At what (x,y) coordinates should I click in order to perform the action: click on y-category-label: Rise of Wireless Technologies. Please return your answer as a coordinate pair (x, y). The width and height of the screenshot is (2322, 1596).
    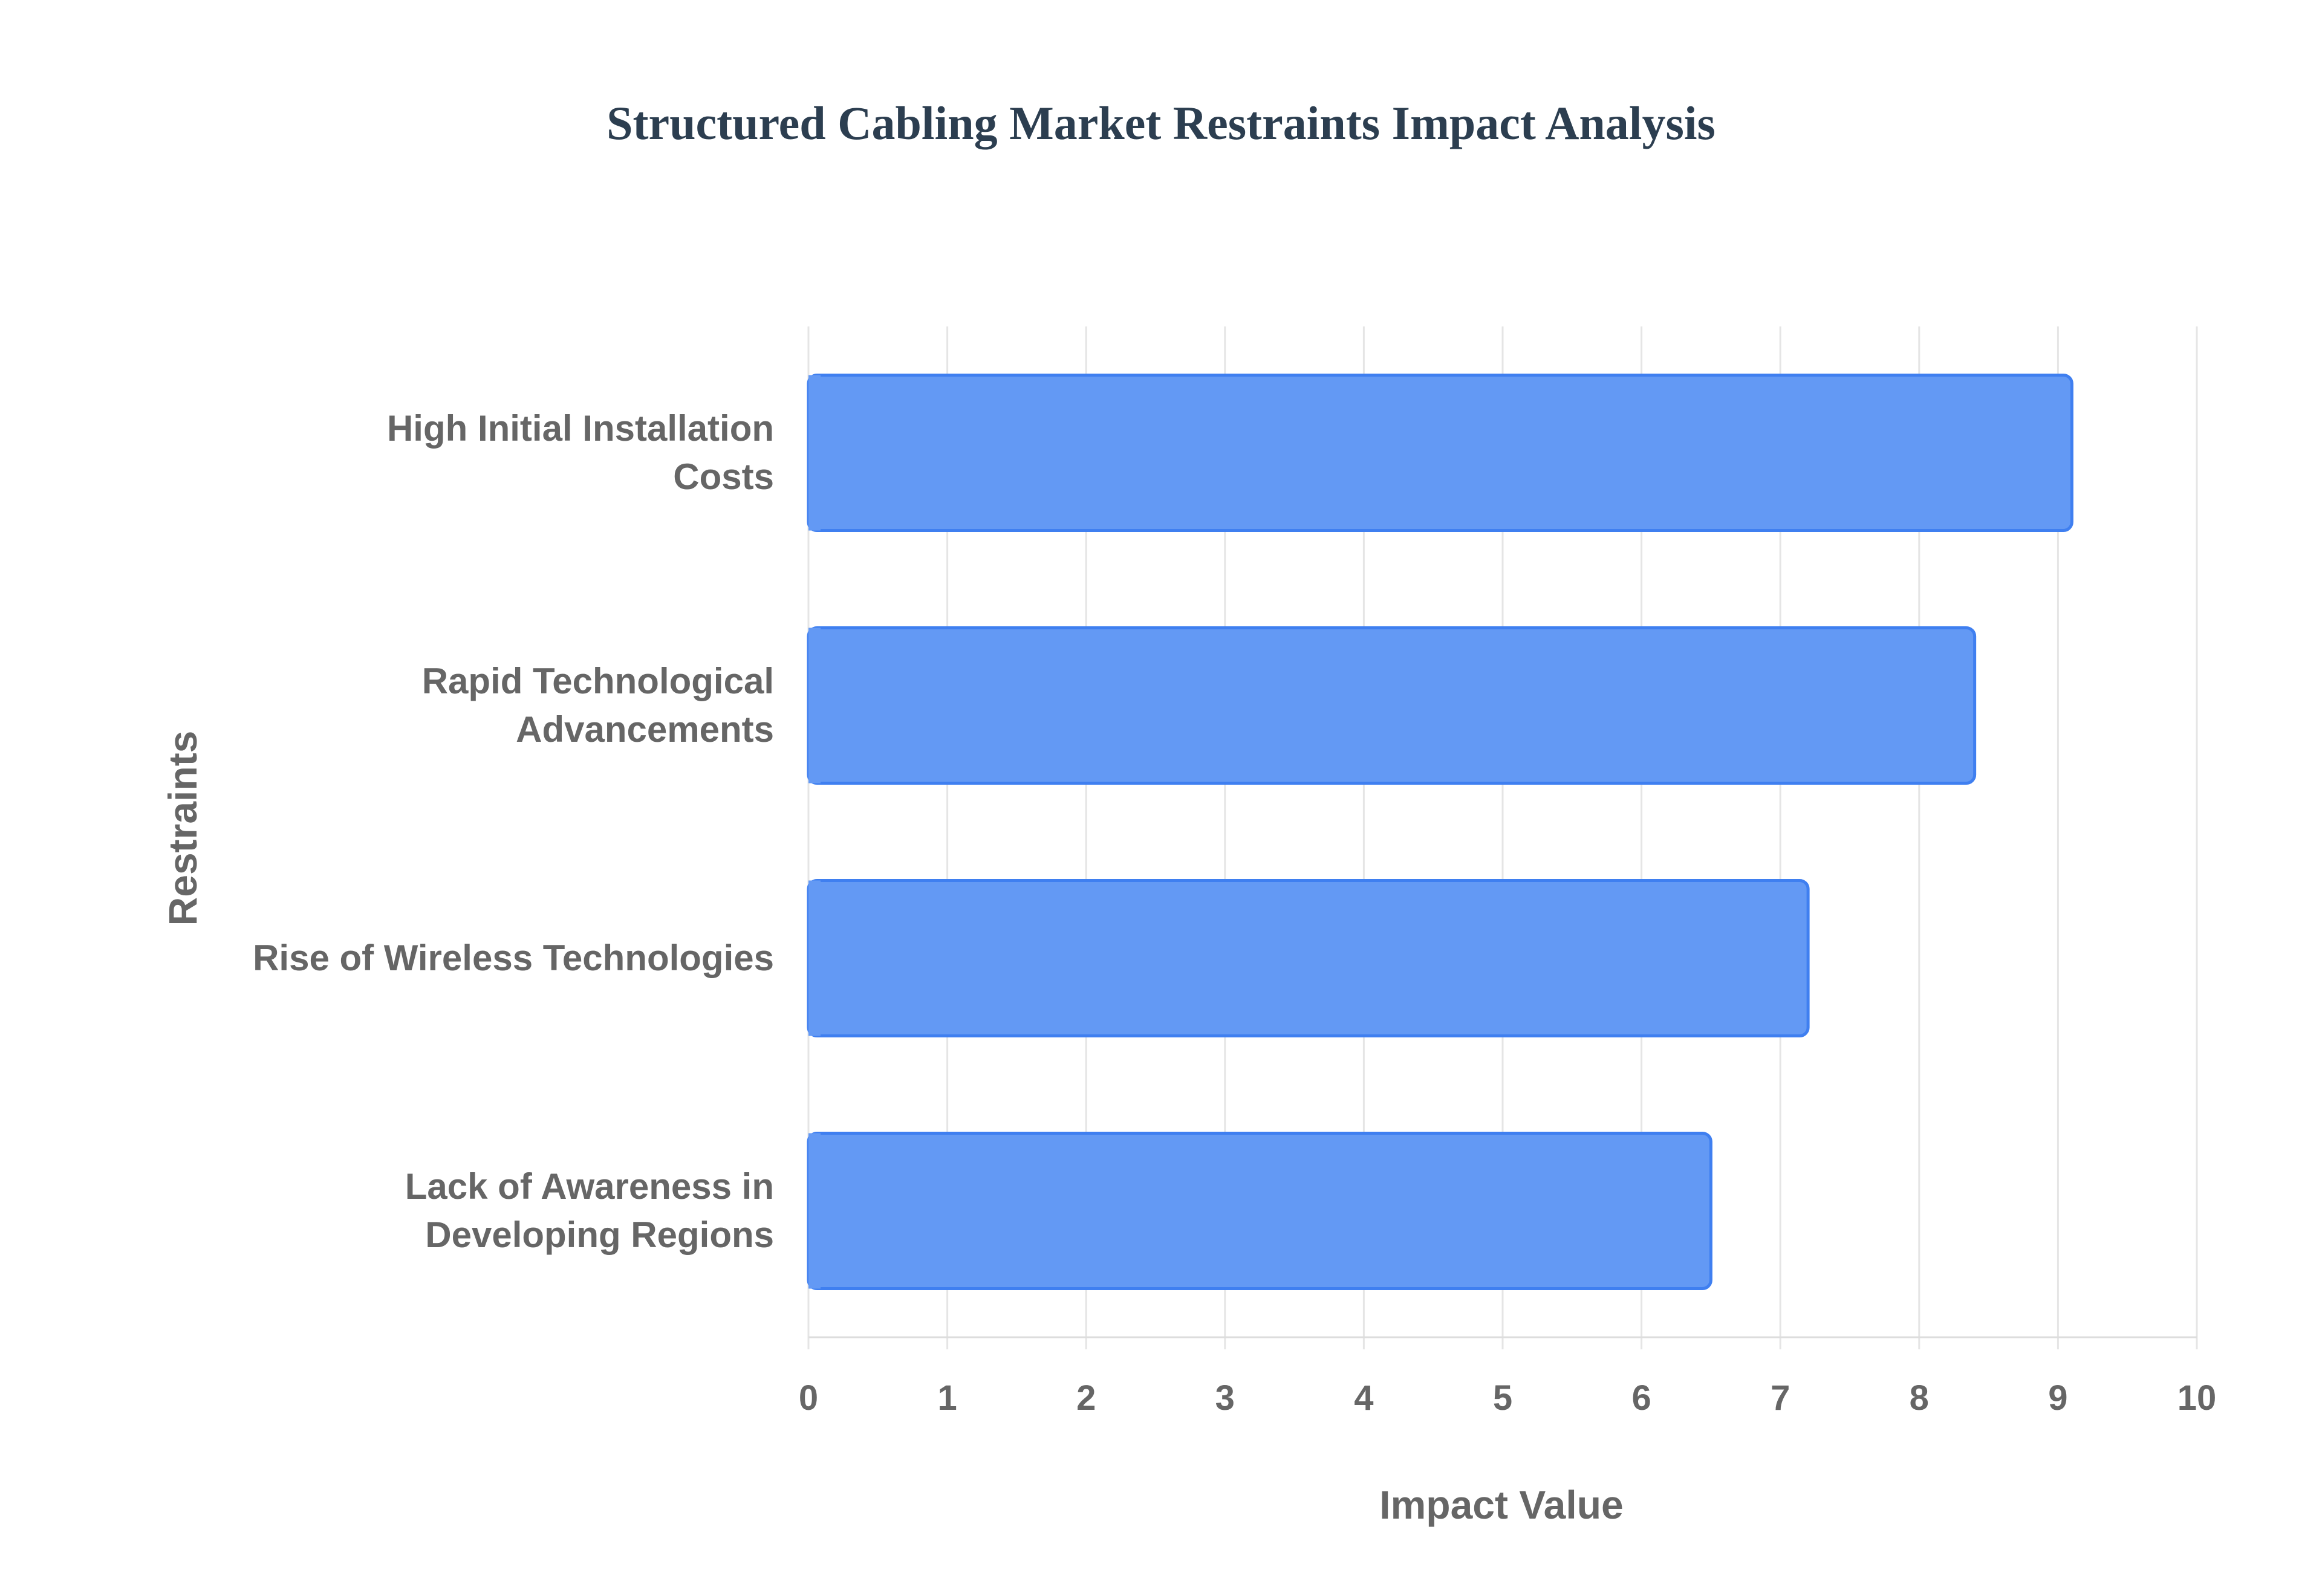
    Looking at the image, I should click on (513, 958).